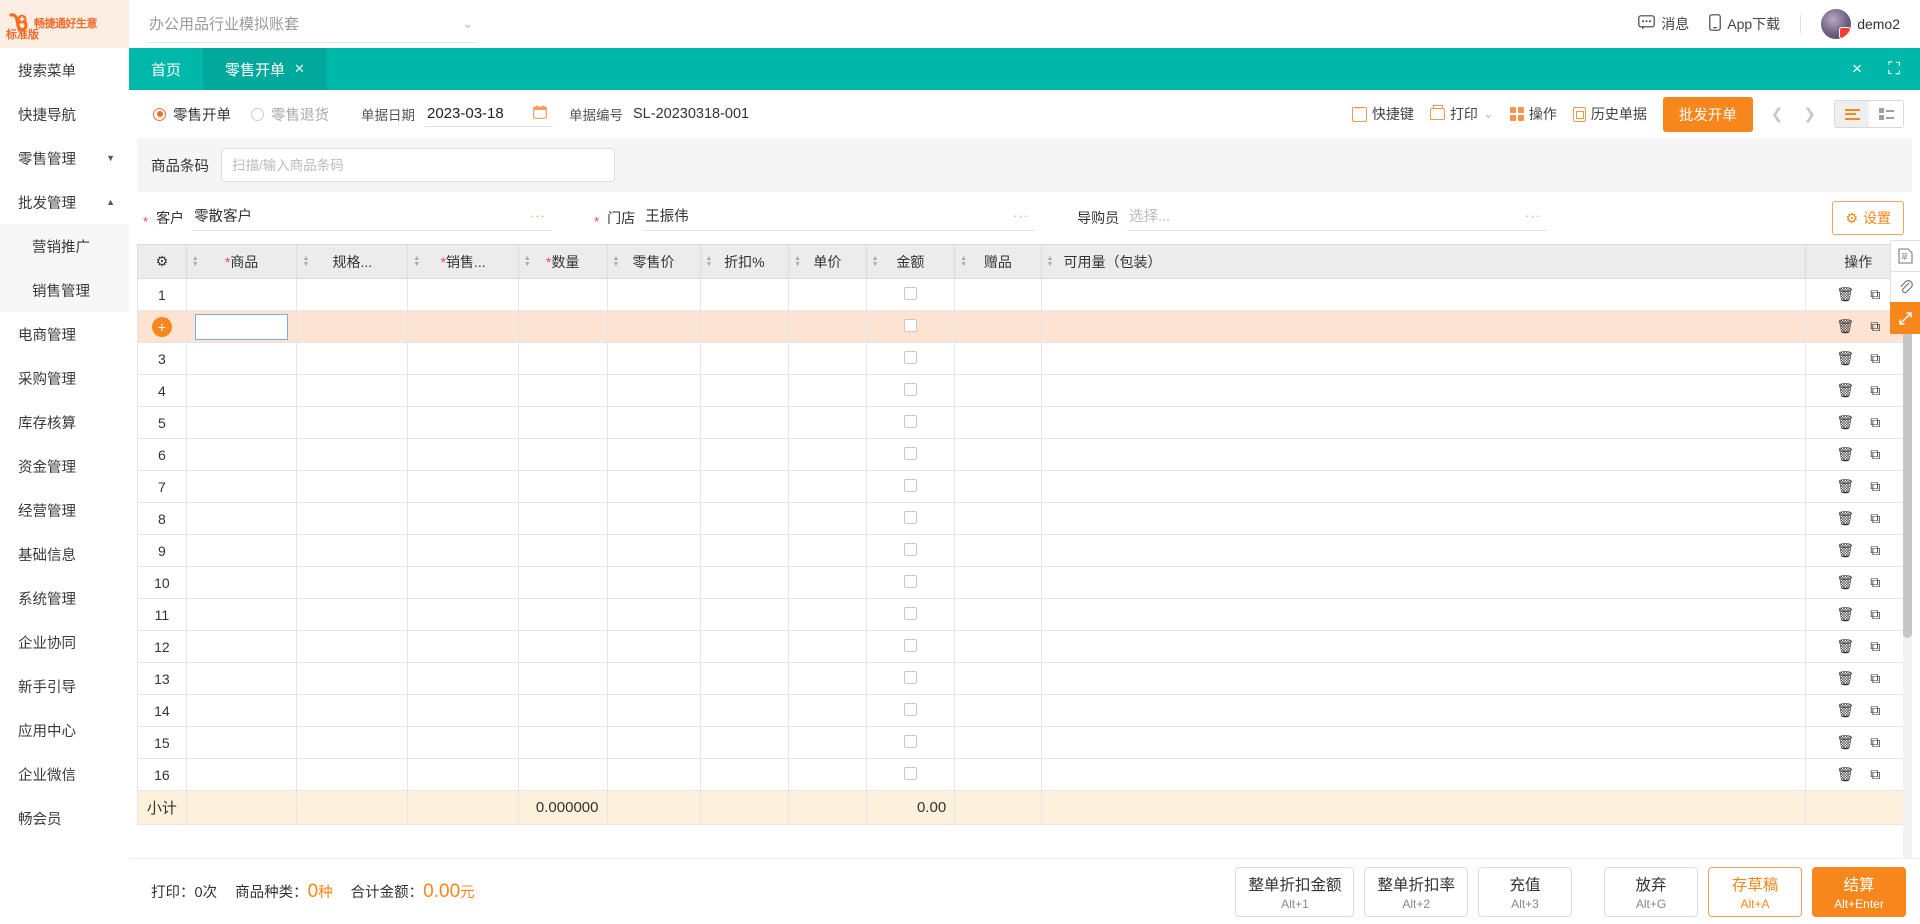 This screenshot has height=924, width=1920. Describe the element at coordinates (1860, 24) in the screenshot. I see `user-menu: demo2` at that location.